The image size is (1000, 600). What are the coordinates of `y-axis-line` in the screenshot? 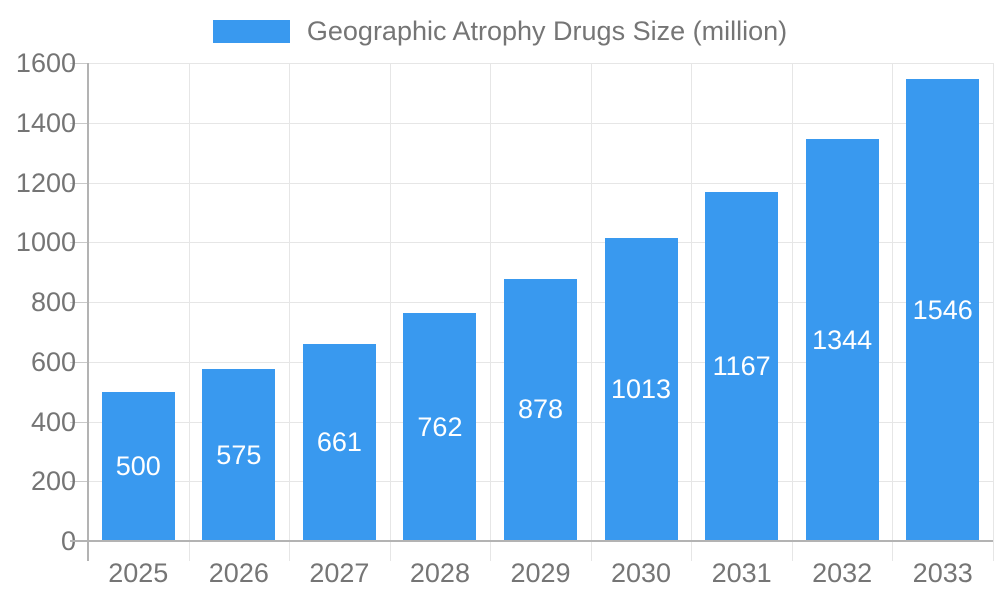 It's located at (88, 312).